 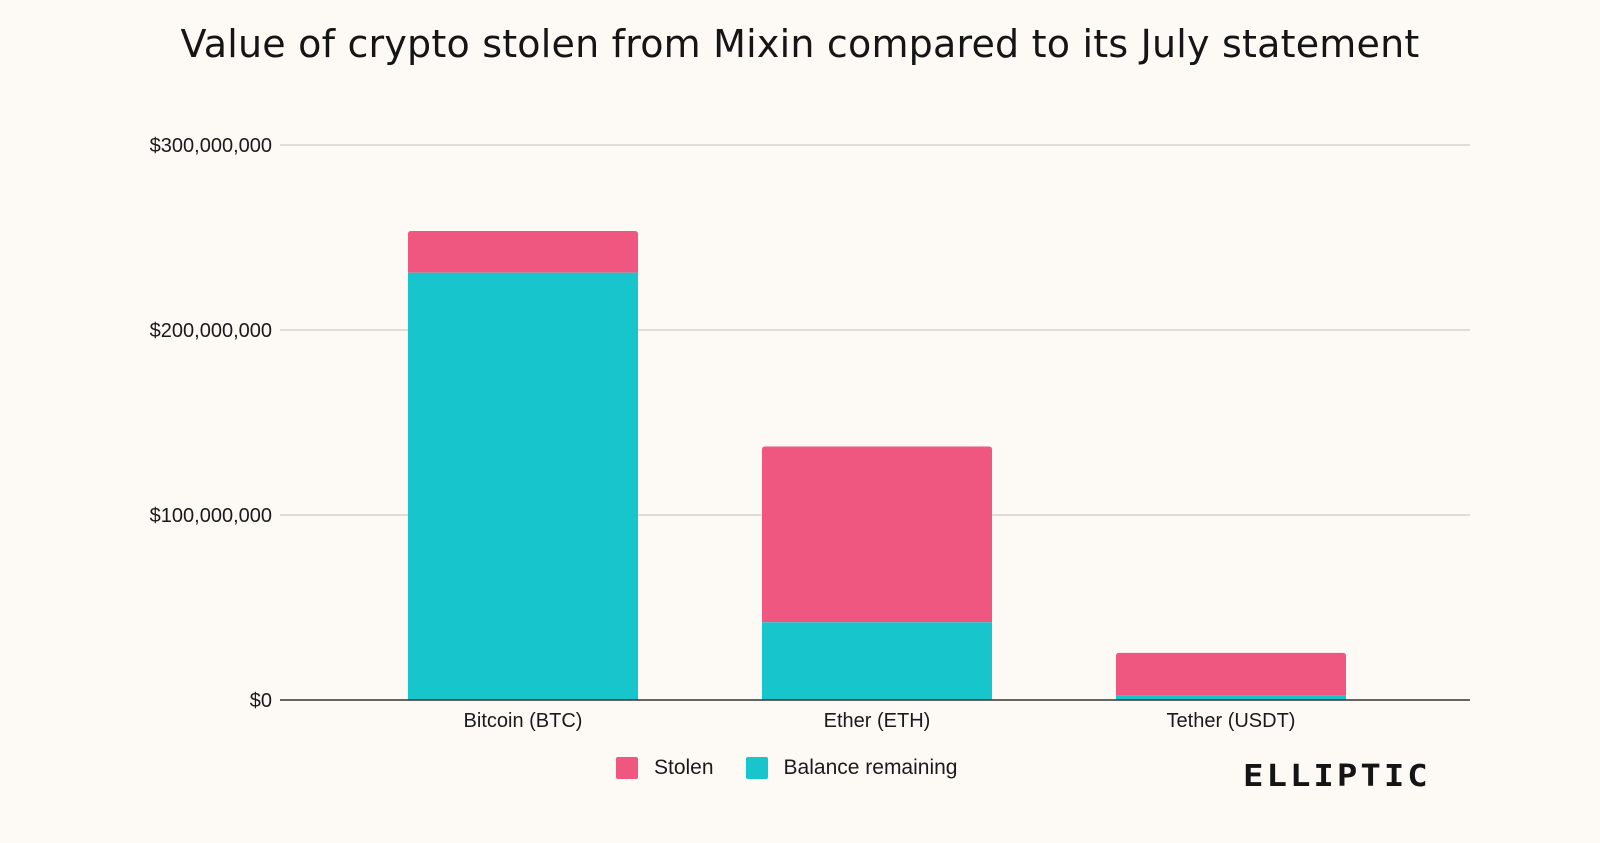 I want to click on legend: Stolen Balance remaining, so click(x=802, y=768).